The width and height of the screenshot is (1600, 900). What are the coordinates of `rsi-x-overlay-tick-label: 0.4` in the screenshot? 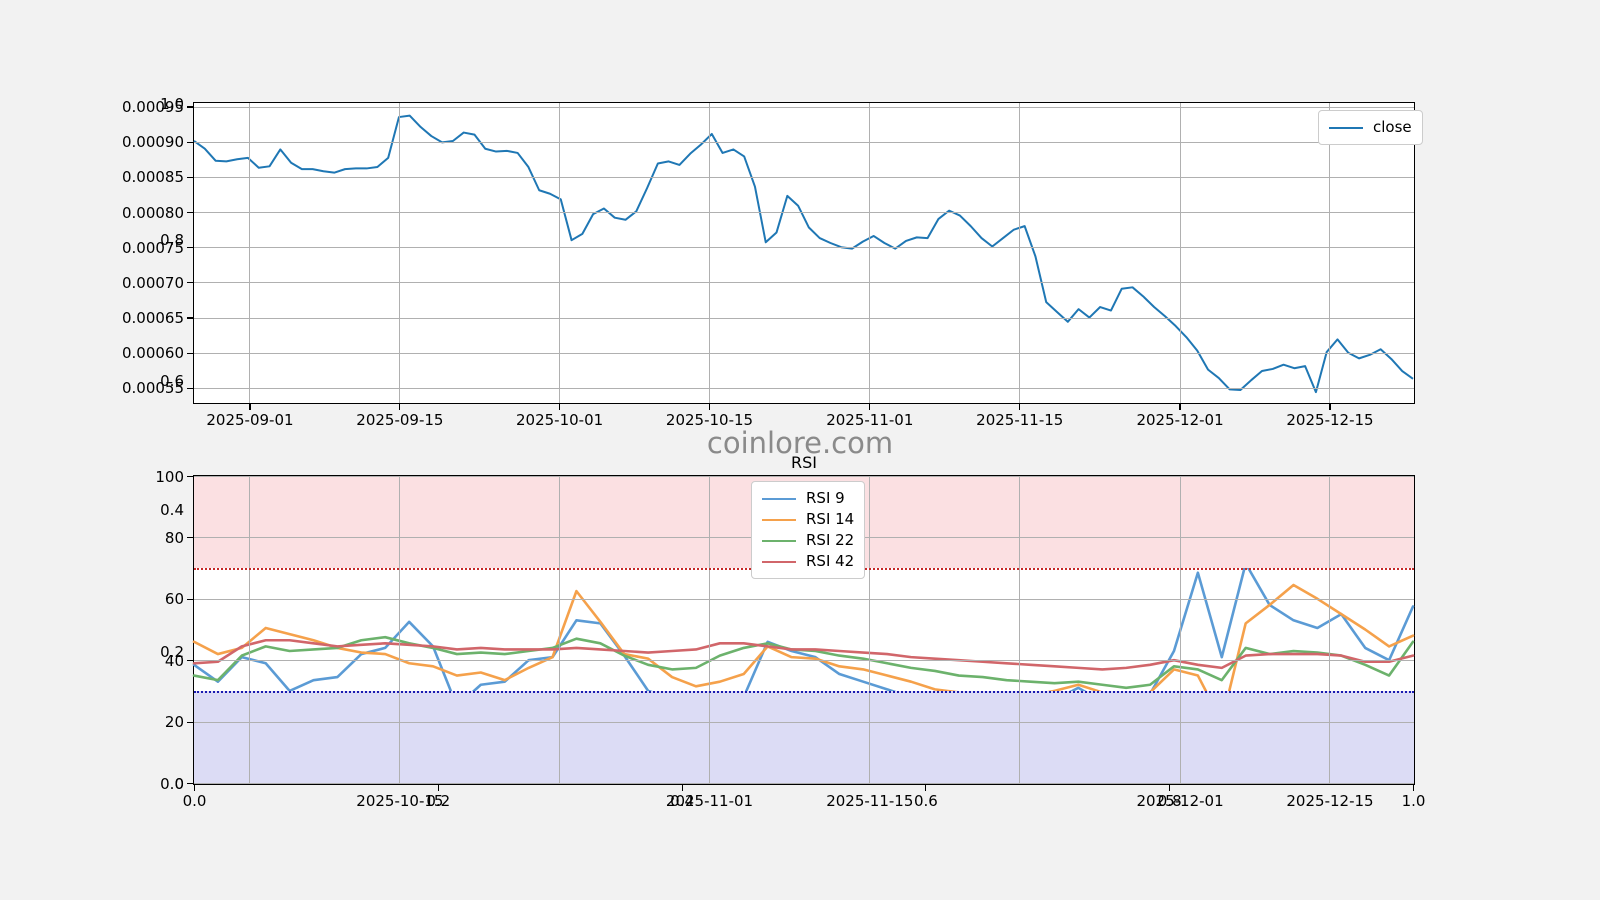 It's located at (682, 801).